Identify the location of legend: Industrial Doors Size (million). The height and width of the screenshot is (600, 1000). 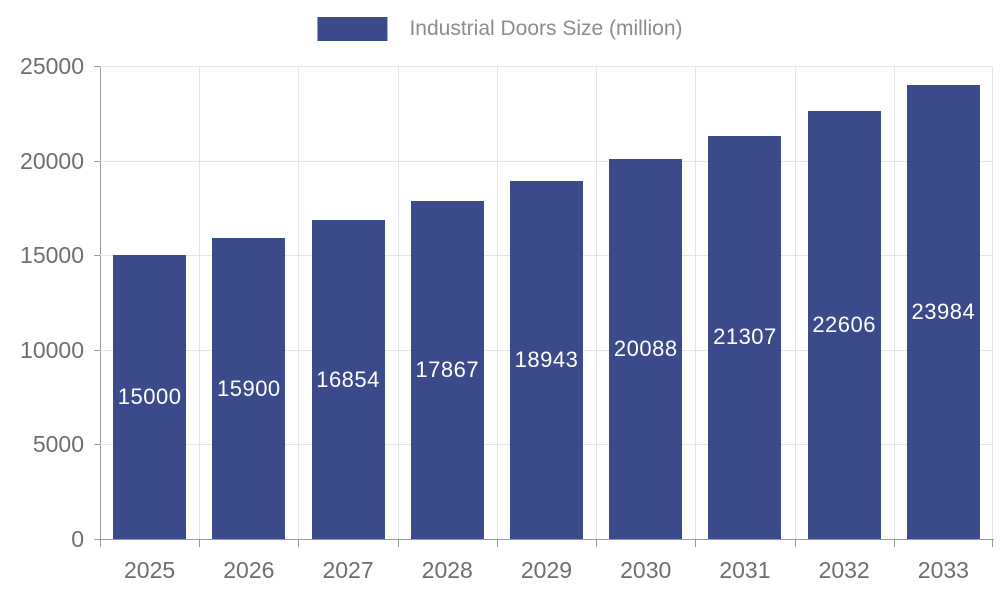
(500, 29).